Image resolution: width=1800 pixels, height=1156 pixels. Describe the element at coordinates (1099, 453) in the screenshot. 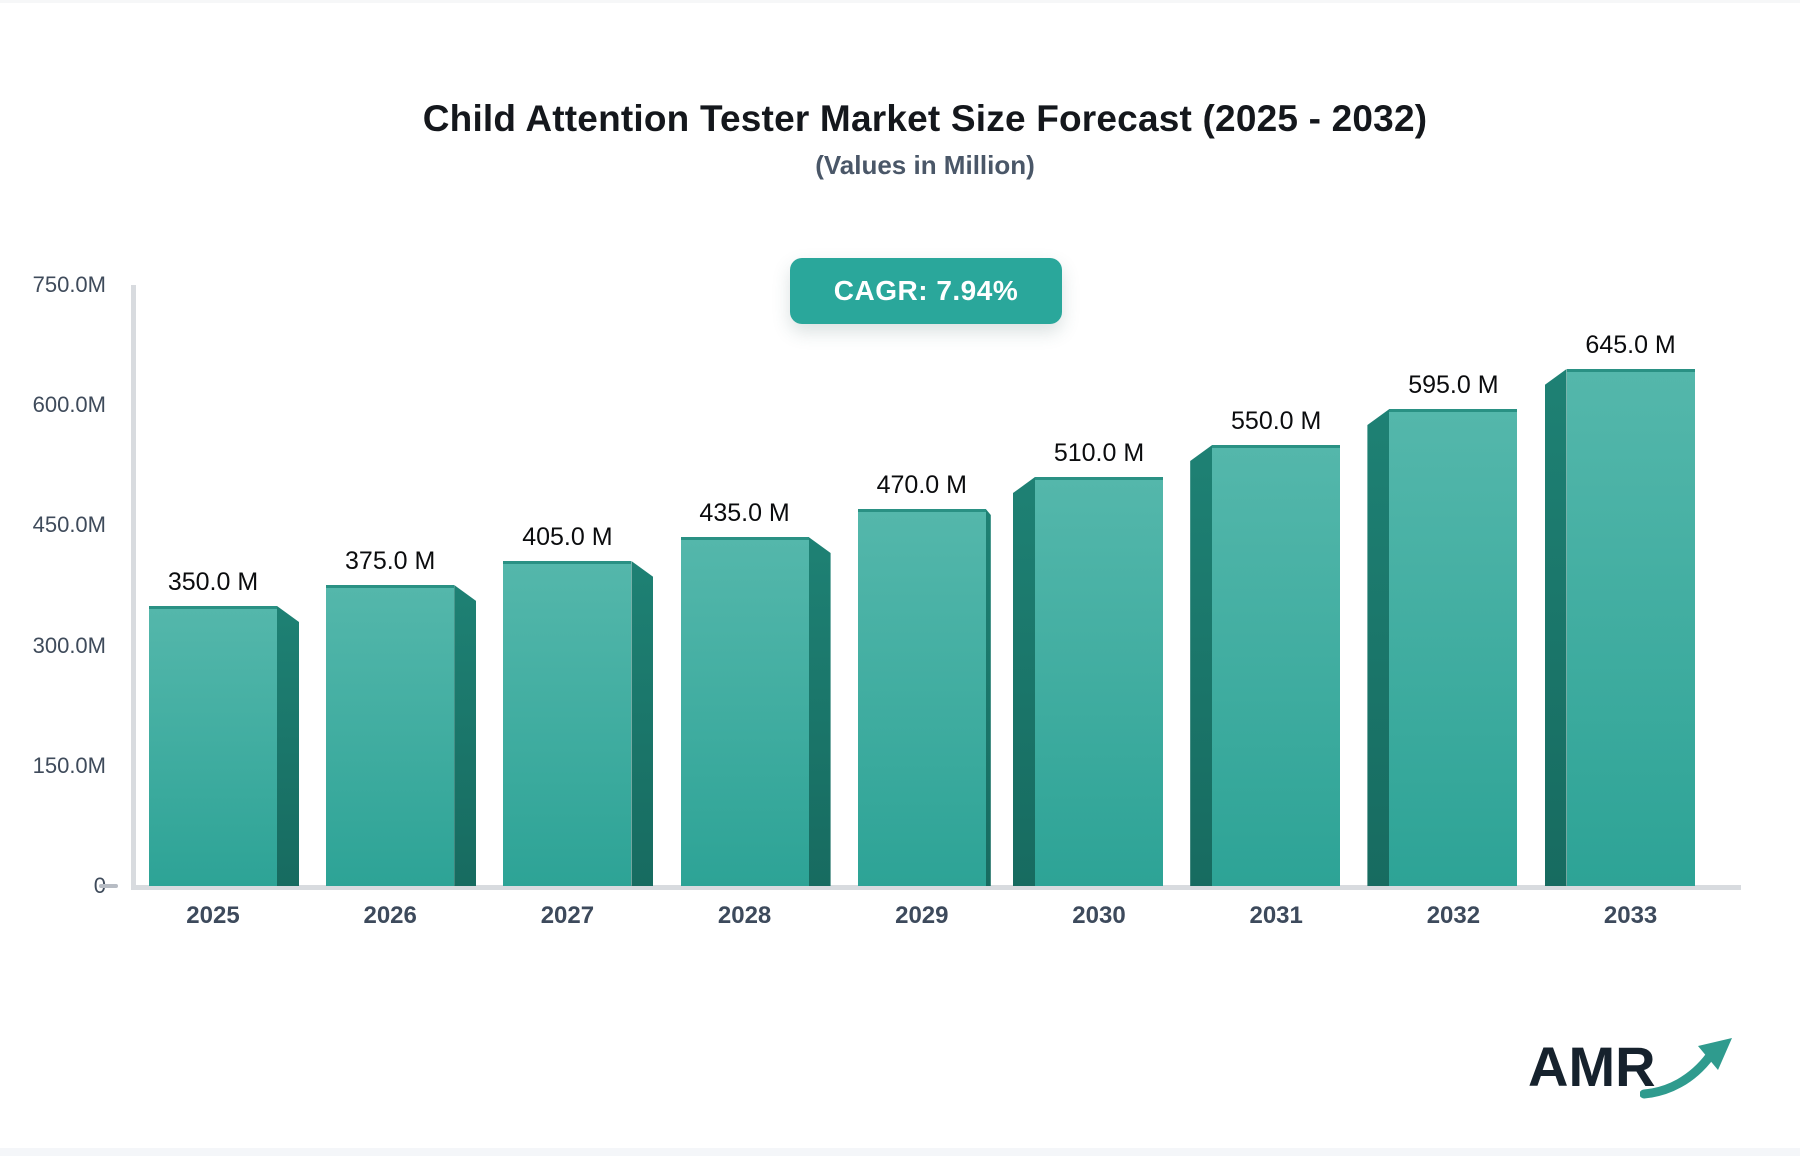

I see `bar-value-label: 510.0 M` at that location.